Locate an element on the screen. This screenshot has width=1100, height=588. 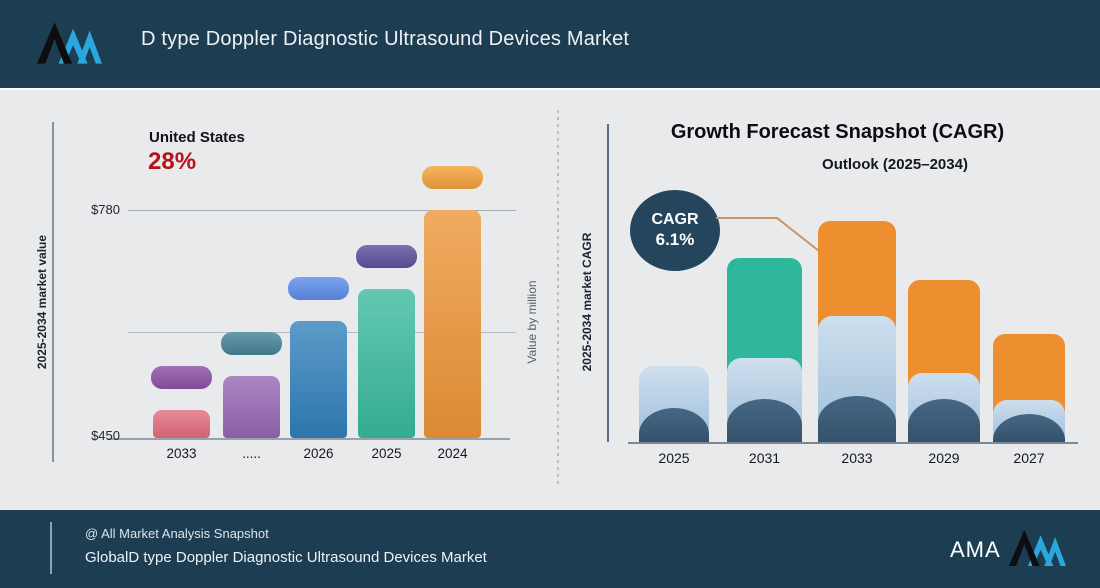
cagr-badge-label: CAGR is located at coordinates (675, 219).